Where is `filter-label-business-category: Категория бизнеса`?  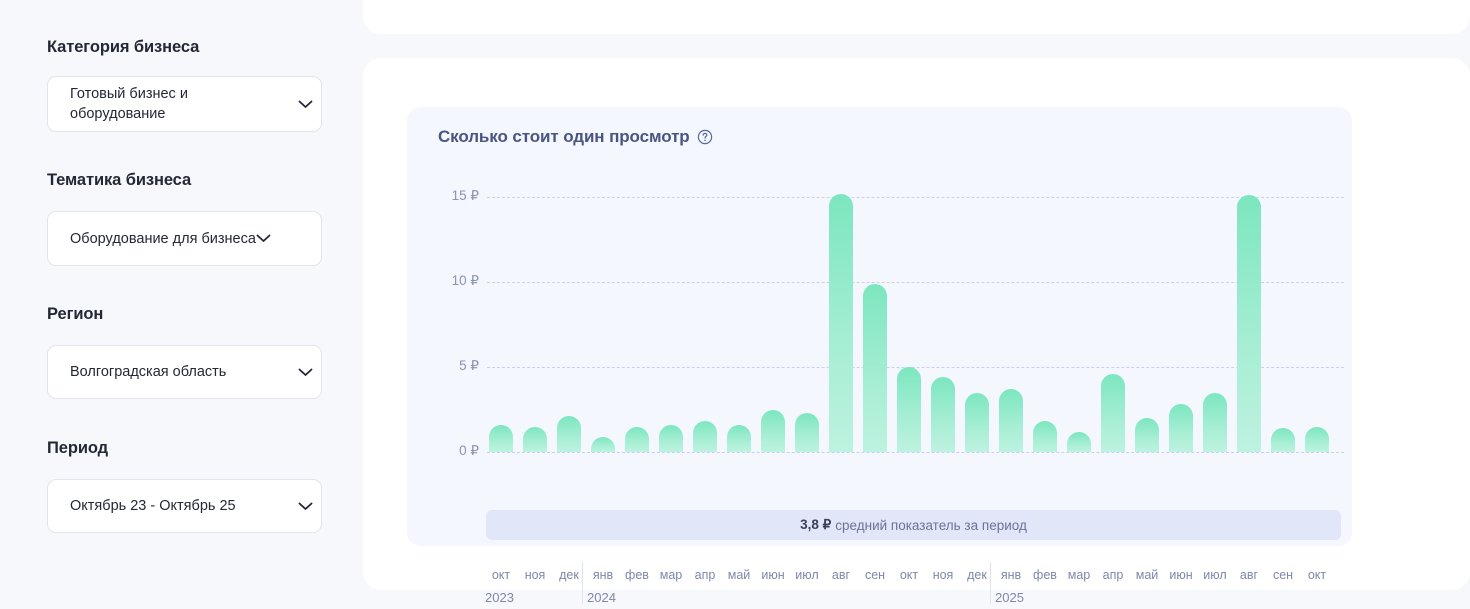
filter-label-business-category: Категория бизнеса is located at coordinates (123, 47).